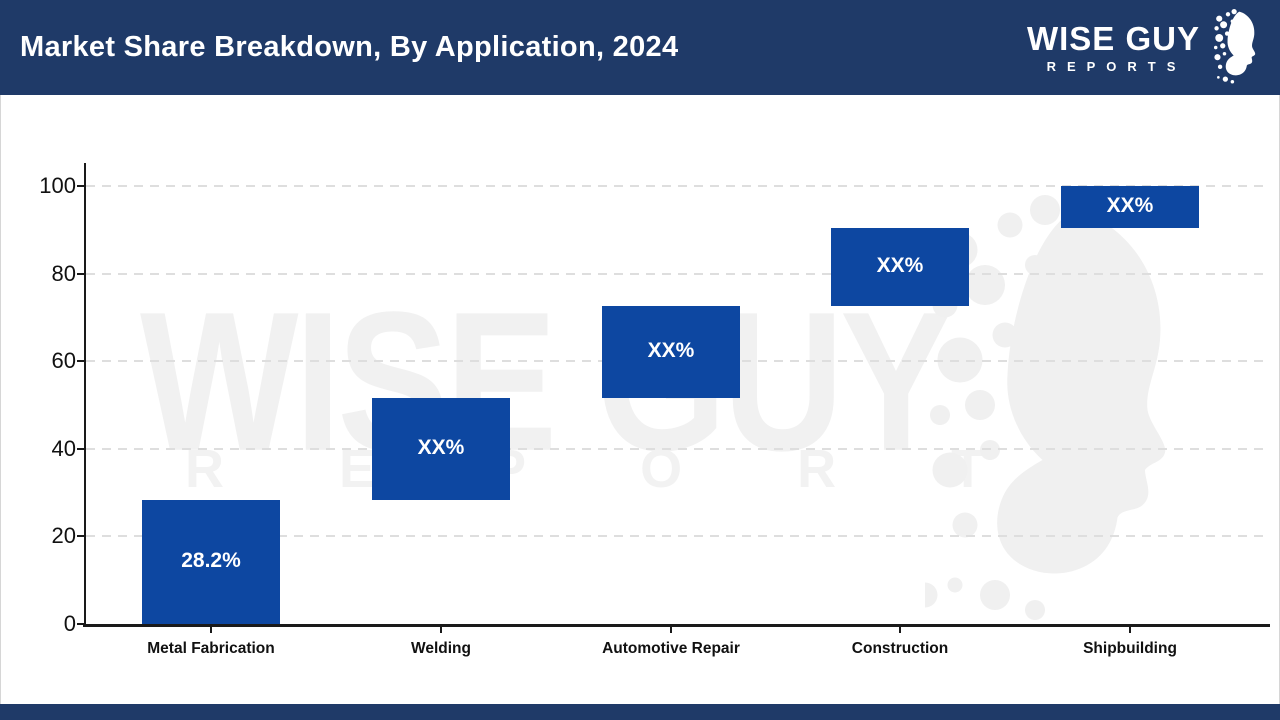 The image size is (1280, 720). What do you see at coordinates (1234, 45) in the screenshot?
I see `logo-head-icon` at bounding box center [1234, 45].